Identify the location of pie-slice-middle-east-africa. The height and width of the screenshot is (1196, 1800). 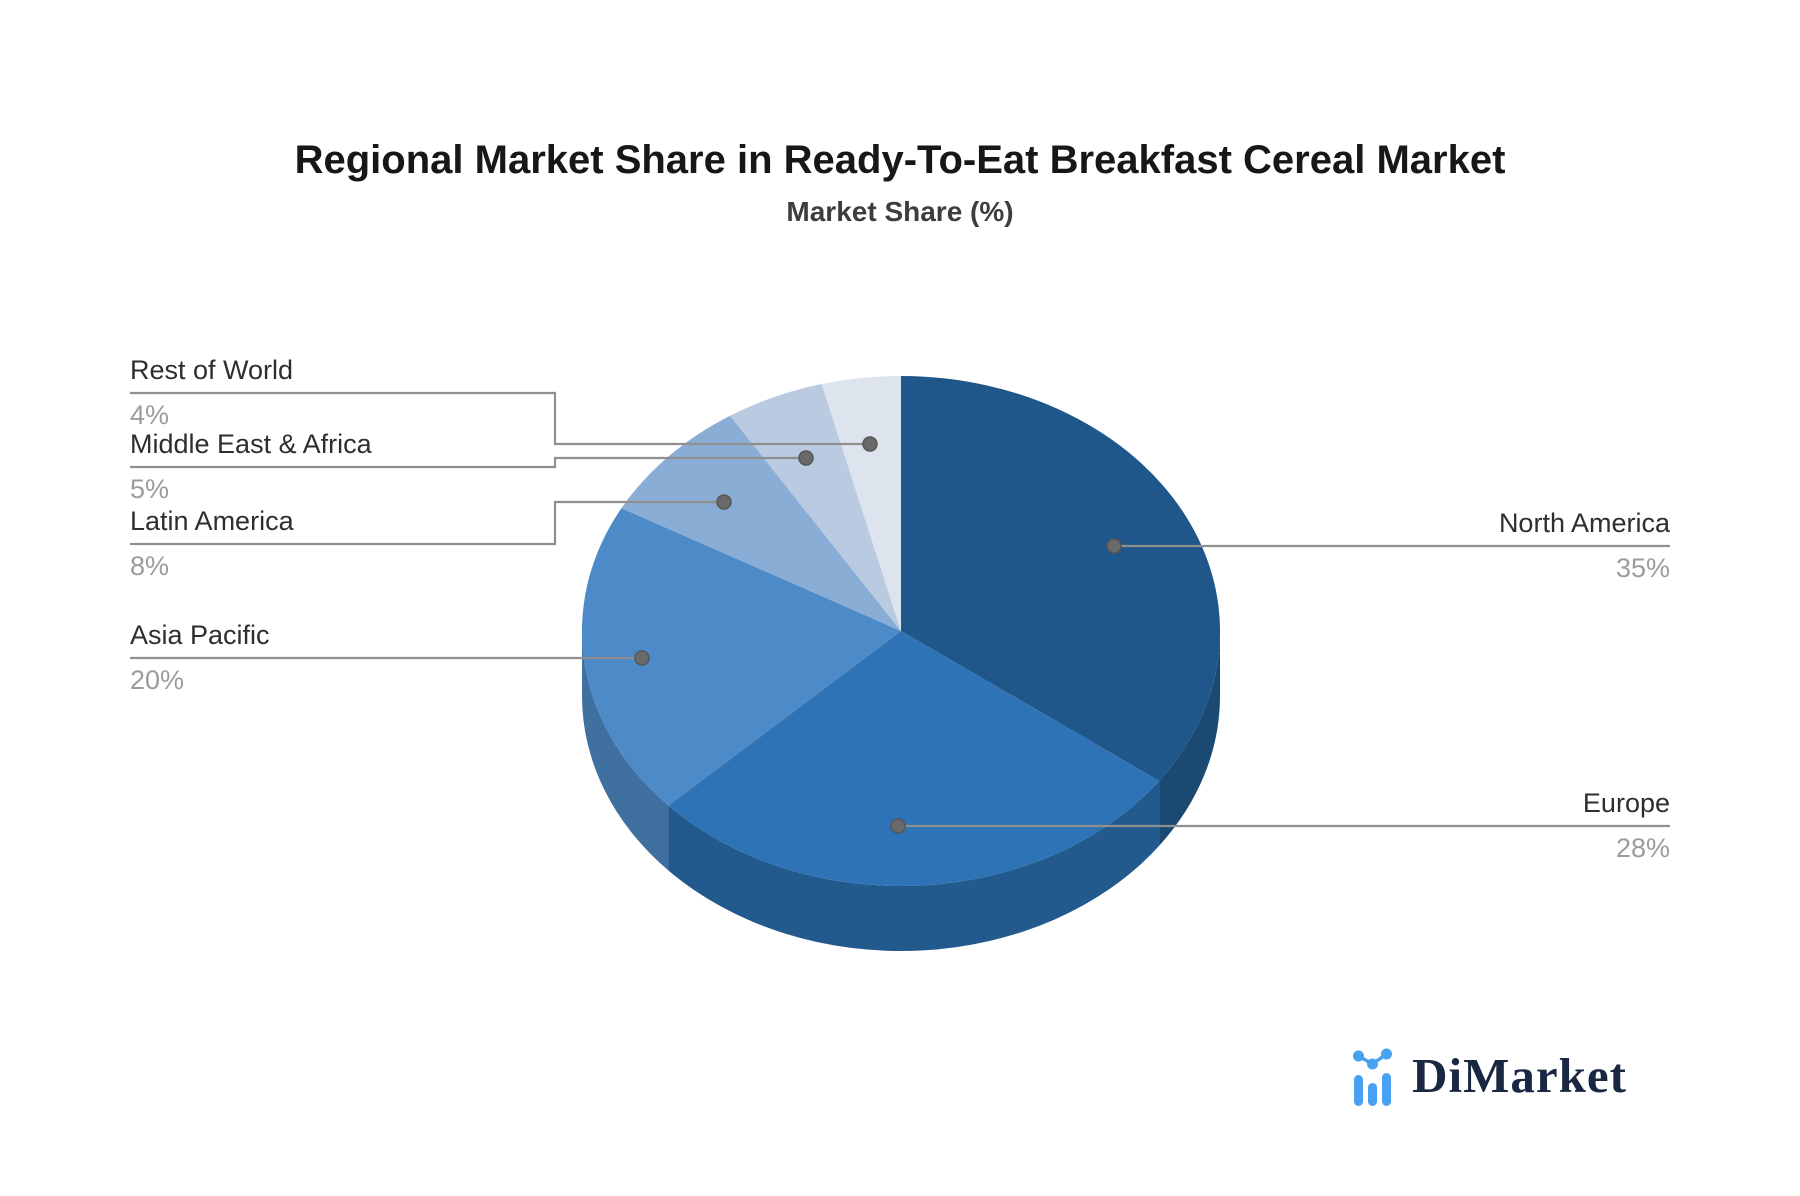
(815, 507).